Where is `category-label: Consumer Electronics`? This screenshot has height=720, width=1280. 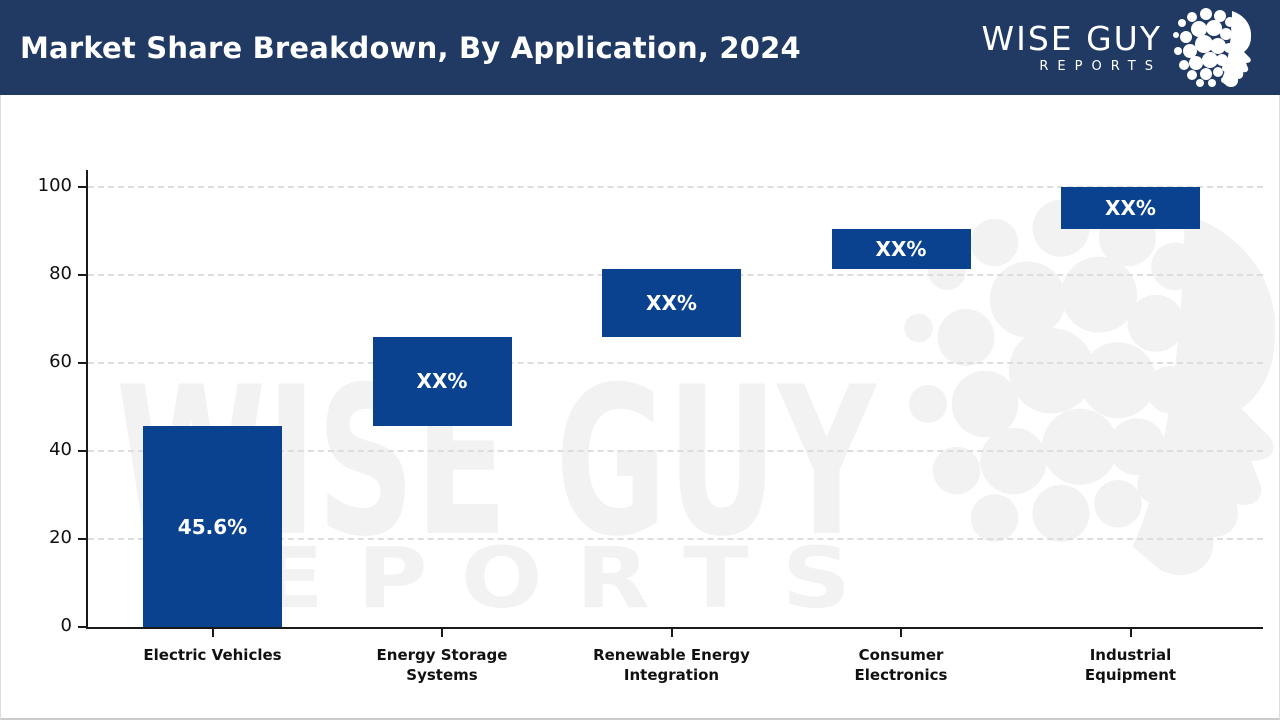 category-label: Consumer Electronics is located at coordinates (901, 665).